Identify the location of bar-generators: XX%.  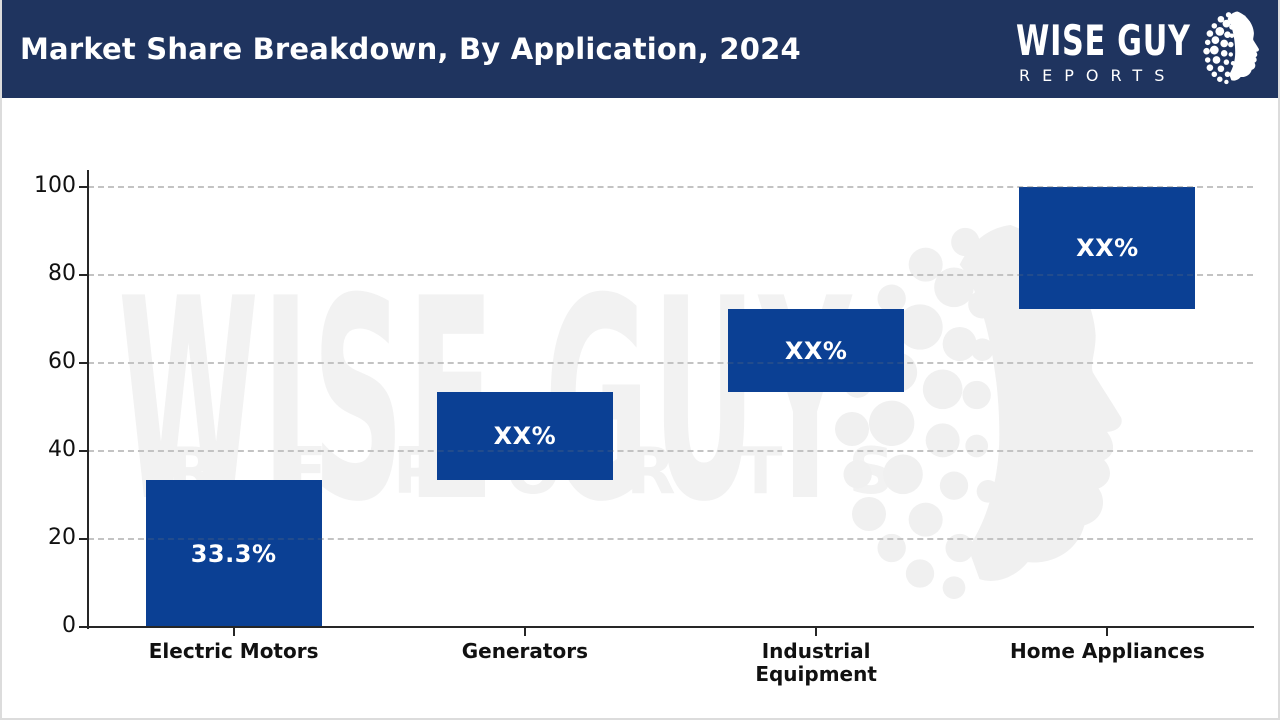
(524, 436).